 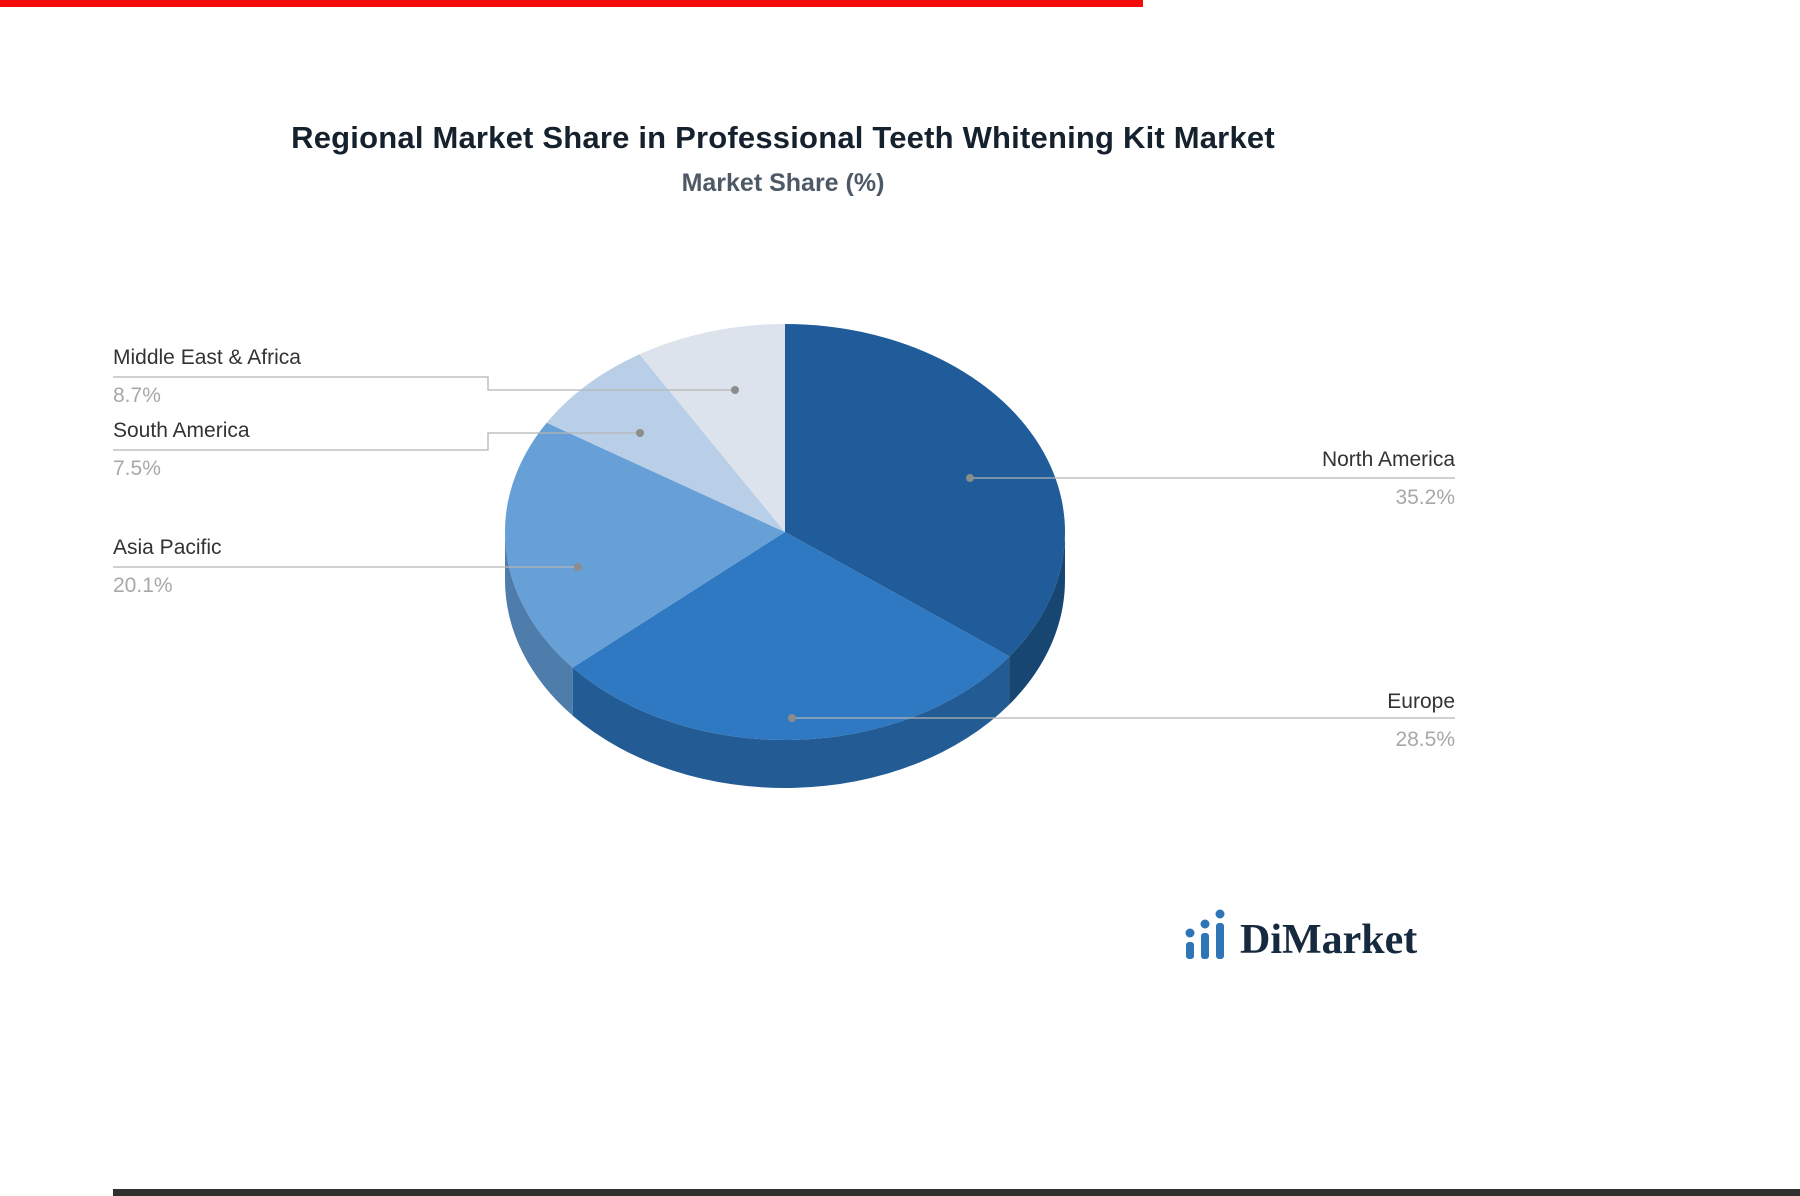 What do you see at coordinates (783, 183) in the screenshot?
I see `chart-subtitle: Market Share (%)` at bounding box center [783, 183].